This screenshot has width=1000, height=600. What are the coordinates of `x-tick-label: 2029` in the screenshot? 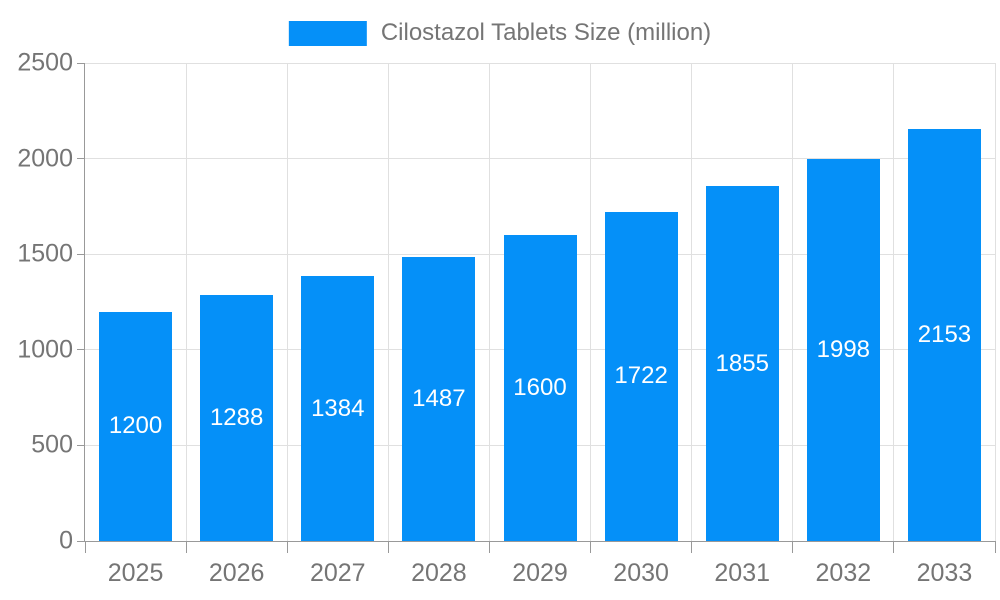 It's located at (540, 573).